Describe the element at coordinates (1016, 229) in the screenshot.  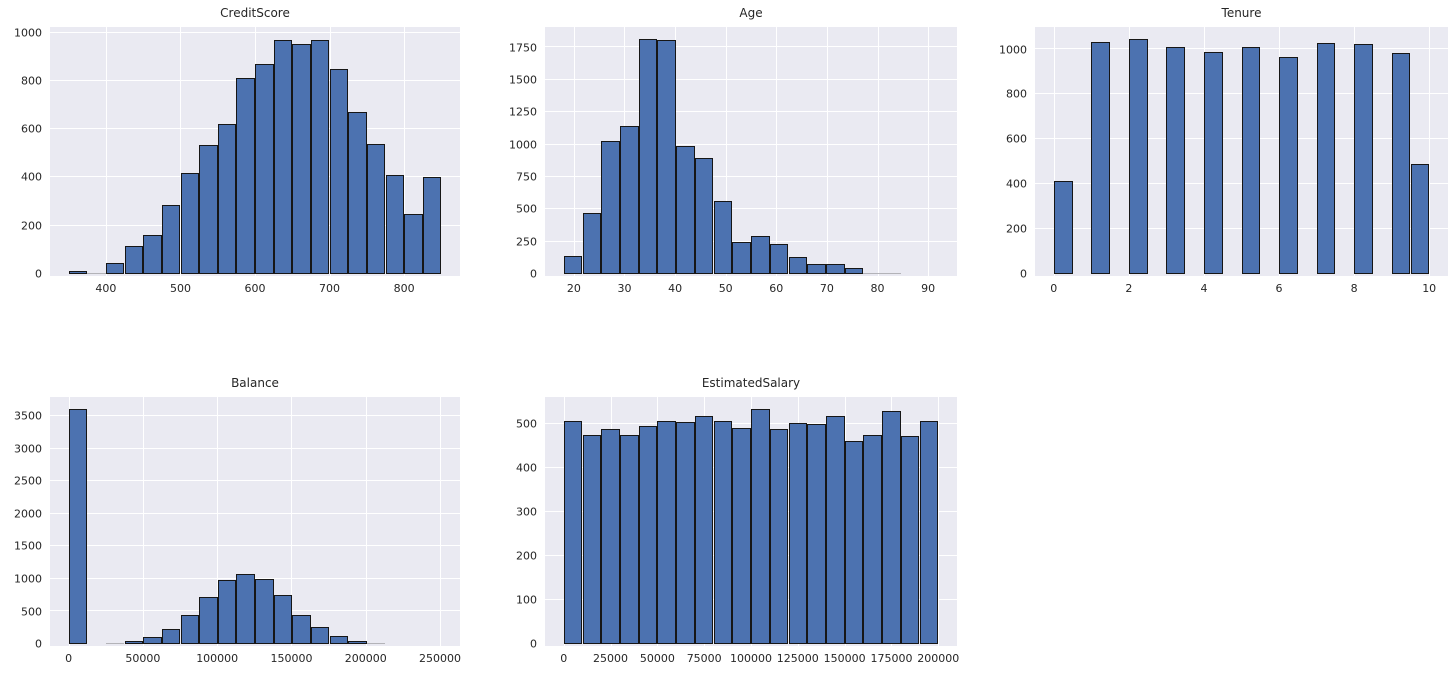
I see `y-tick-label: 200` at that location.